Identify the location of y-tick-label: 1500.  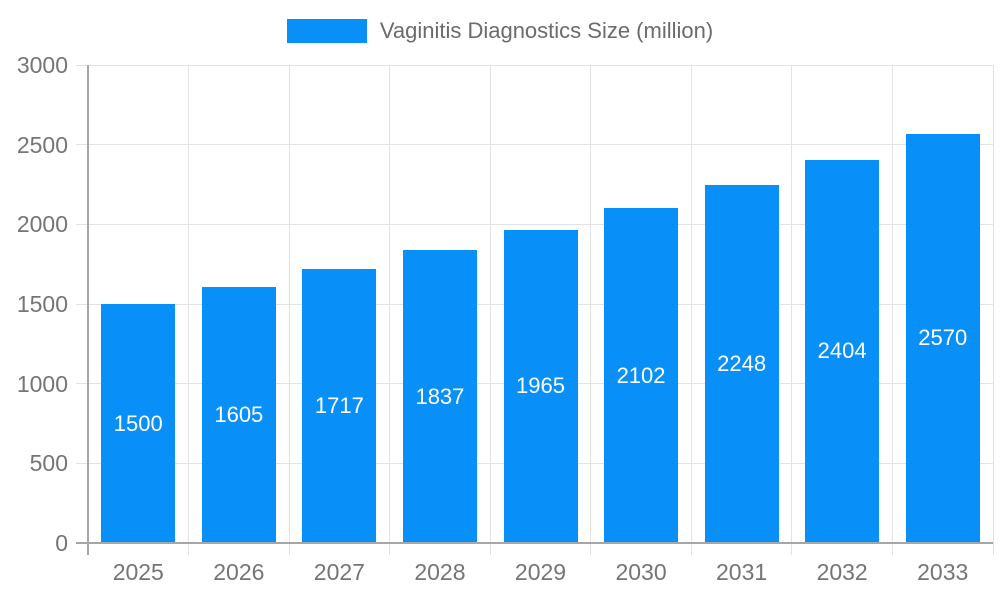
(42, 304).